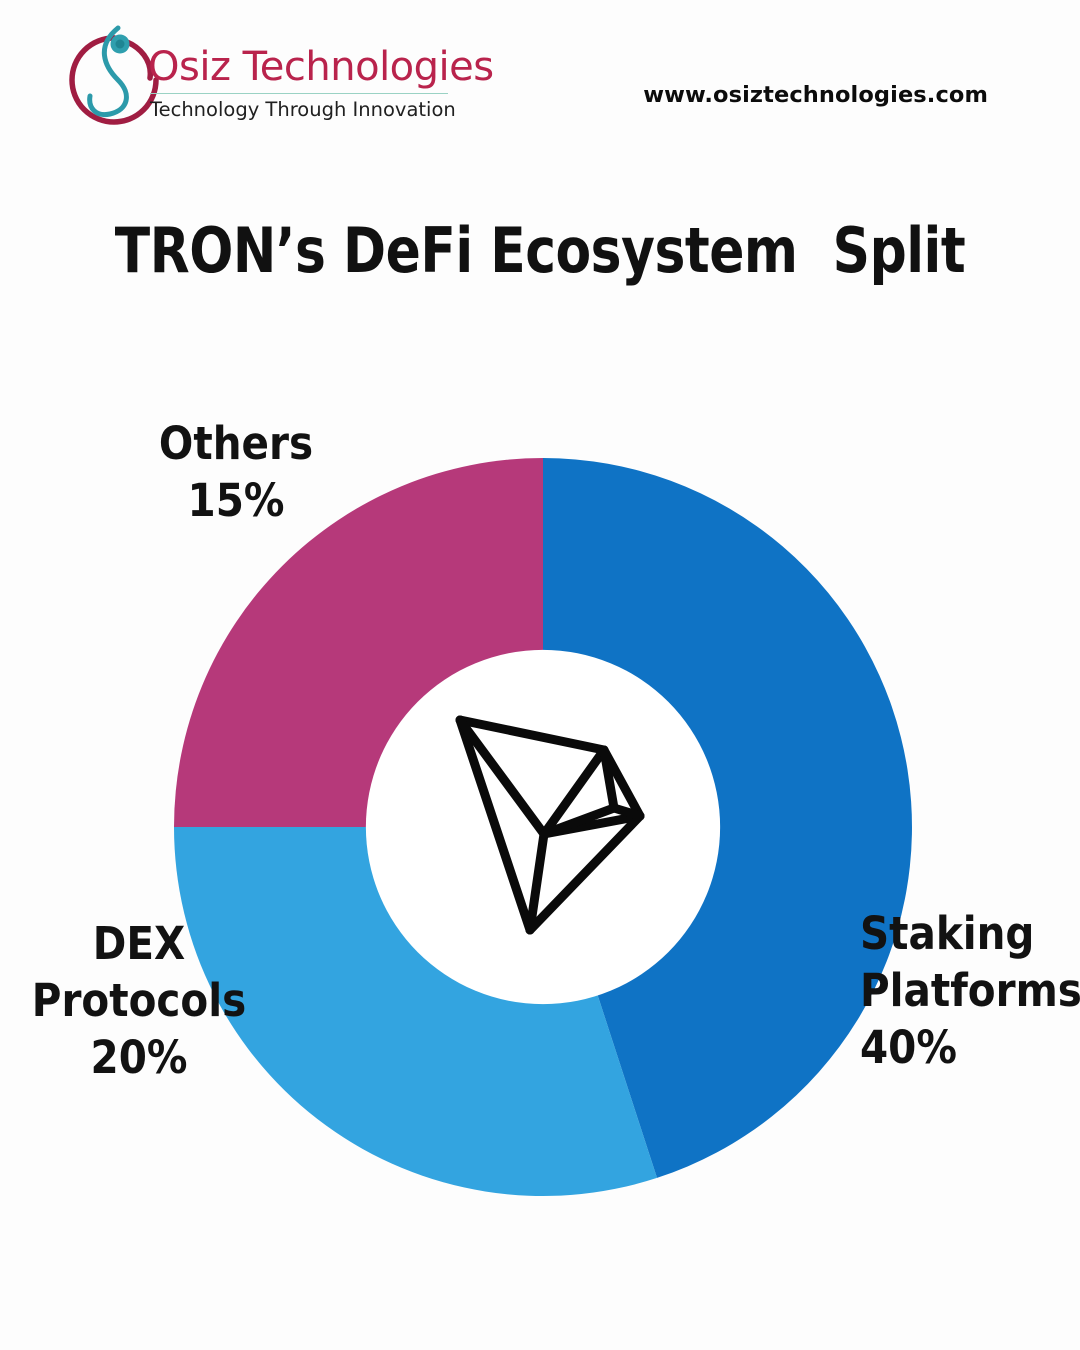  What do you see at coordinates (236, 472) in the screenshot?
I see `slice-label-others: Others 15%` at bounding box center [236, 472].